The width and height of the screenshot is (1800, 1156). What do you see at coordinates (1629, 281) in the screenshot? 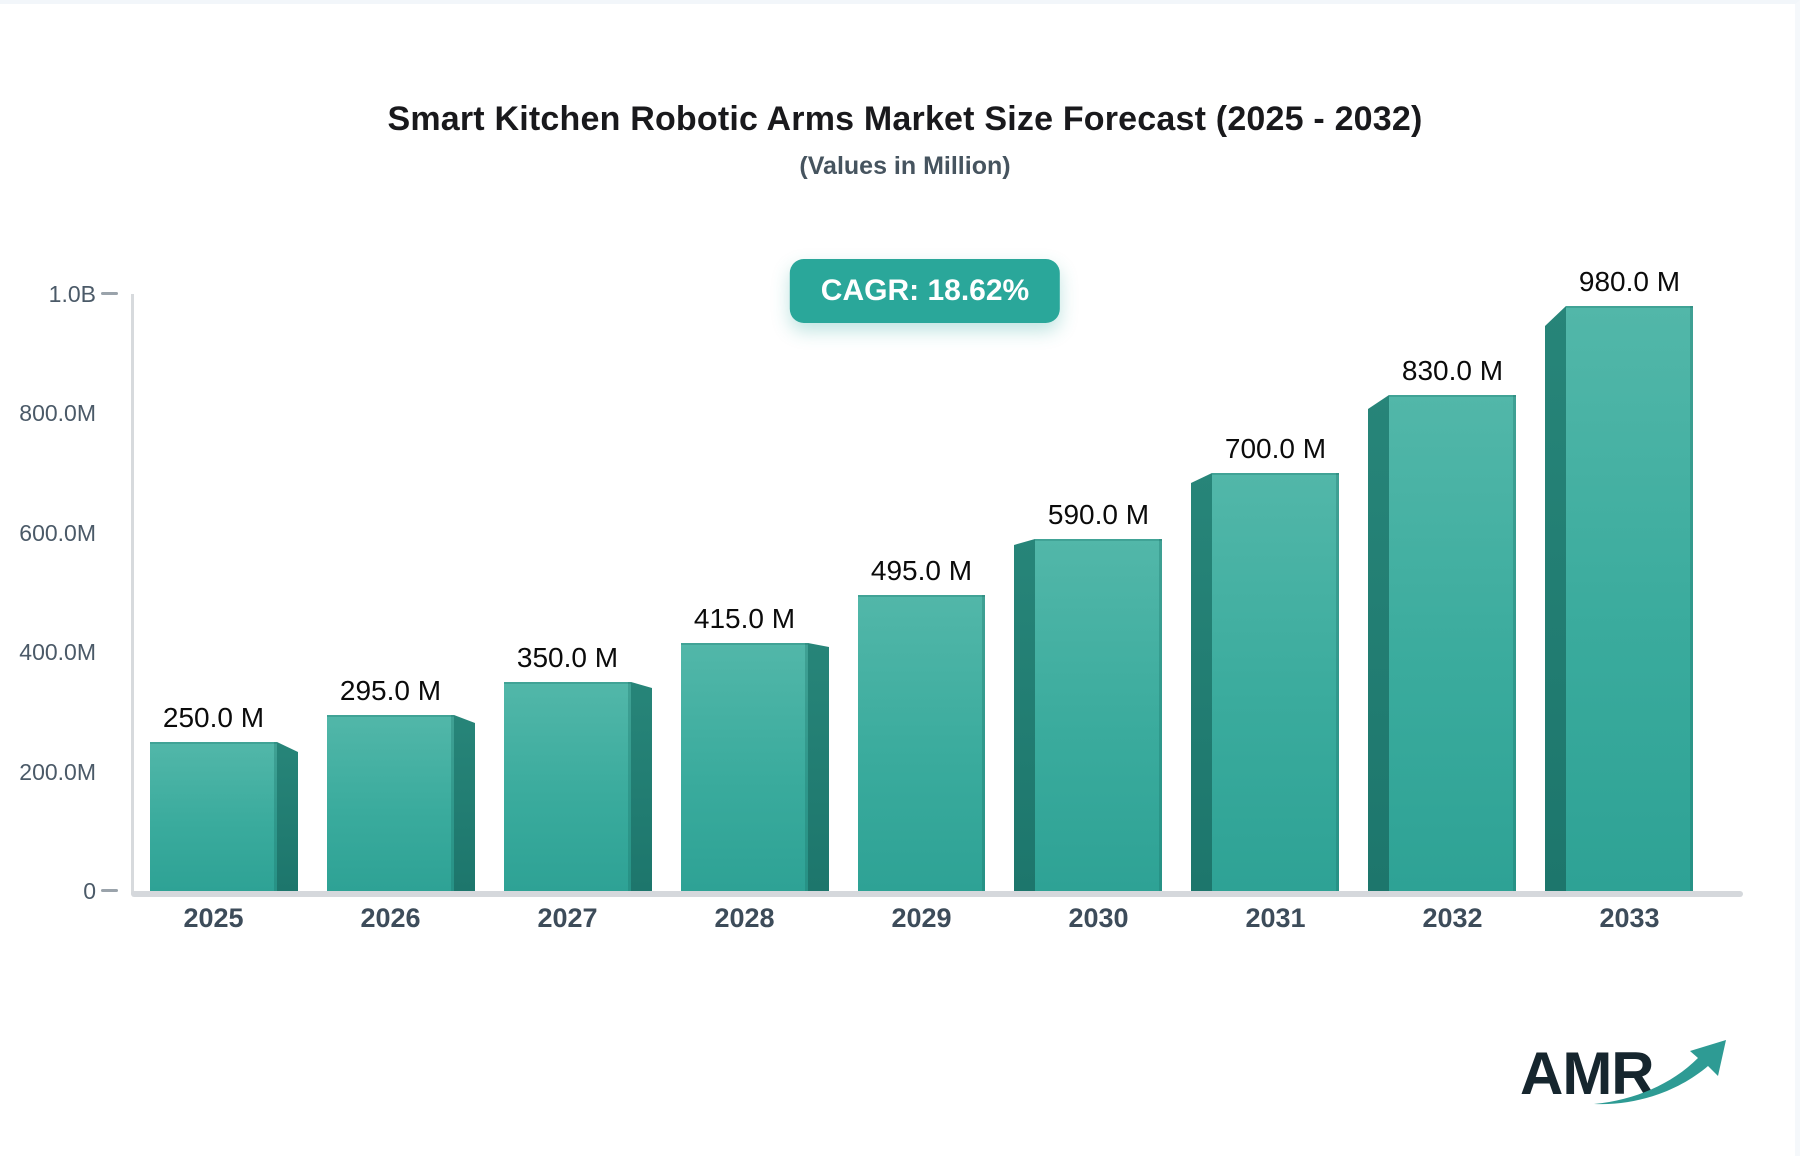
I see `bar-value-label: 980.0 M` at bounding box center [1629, 281].